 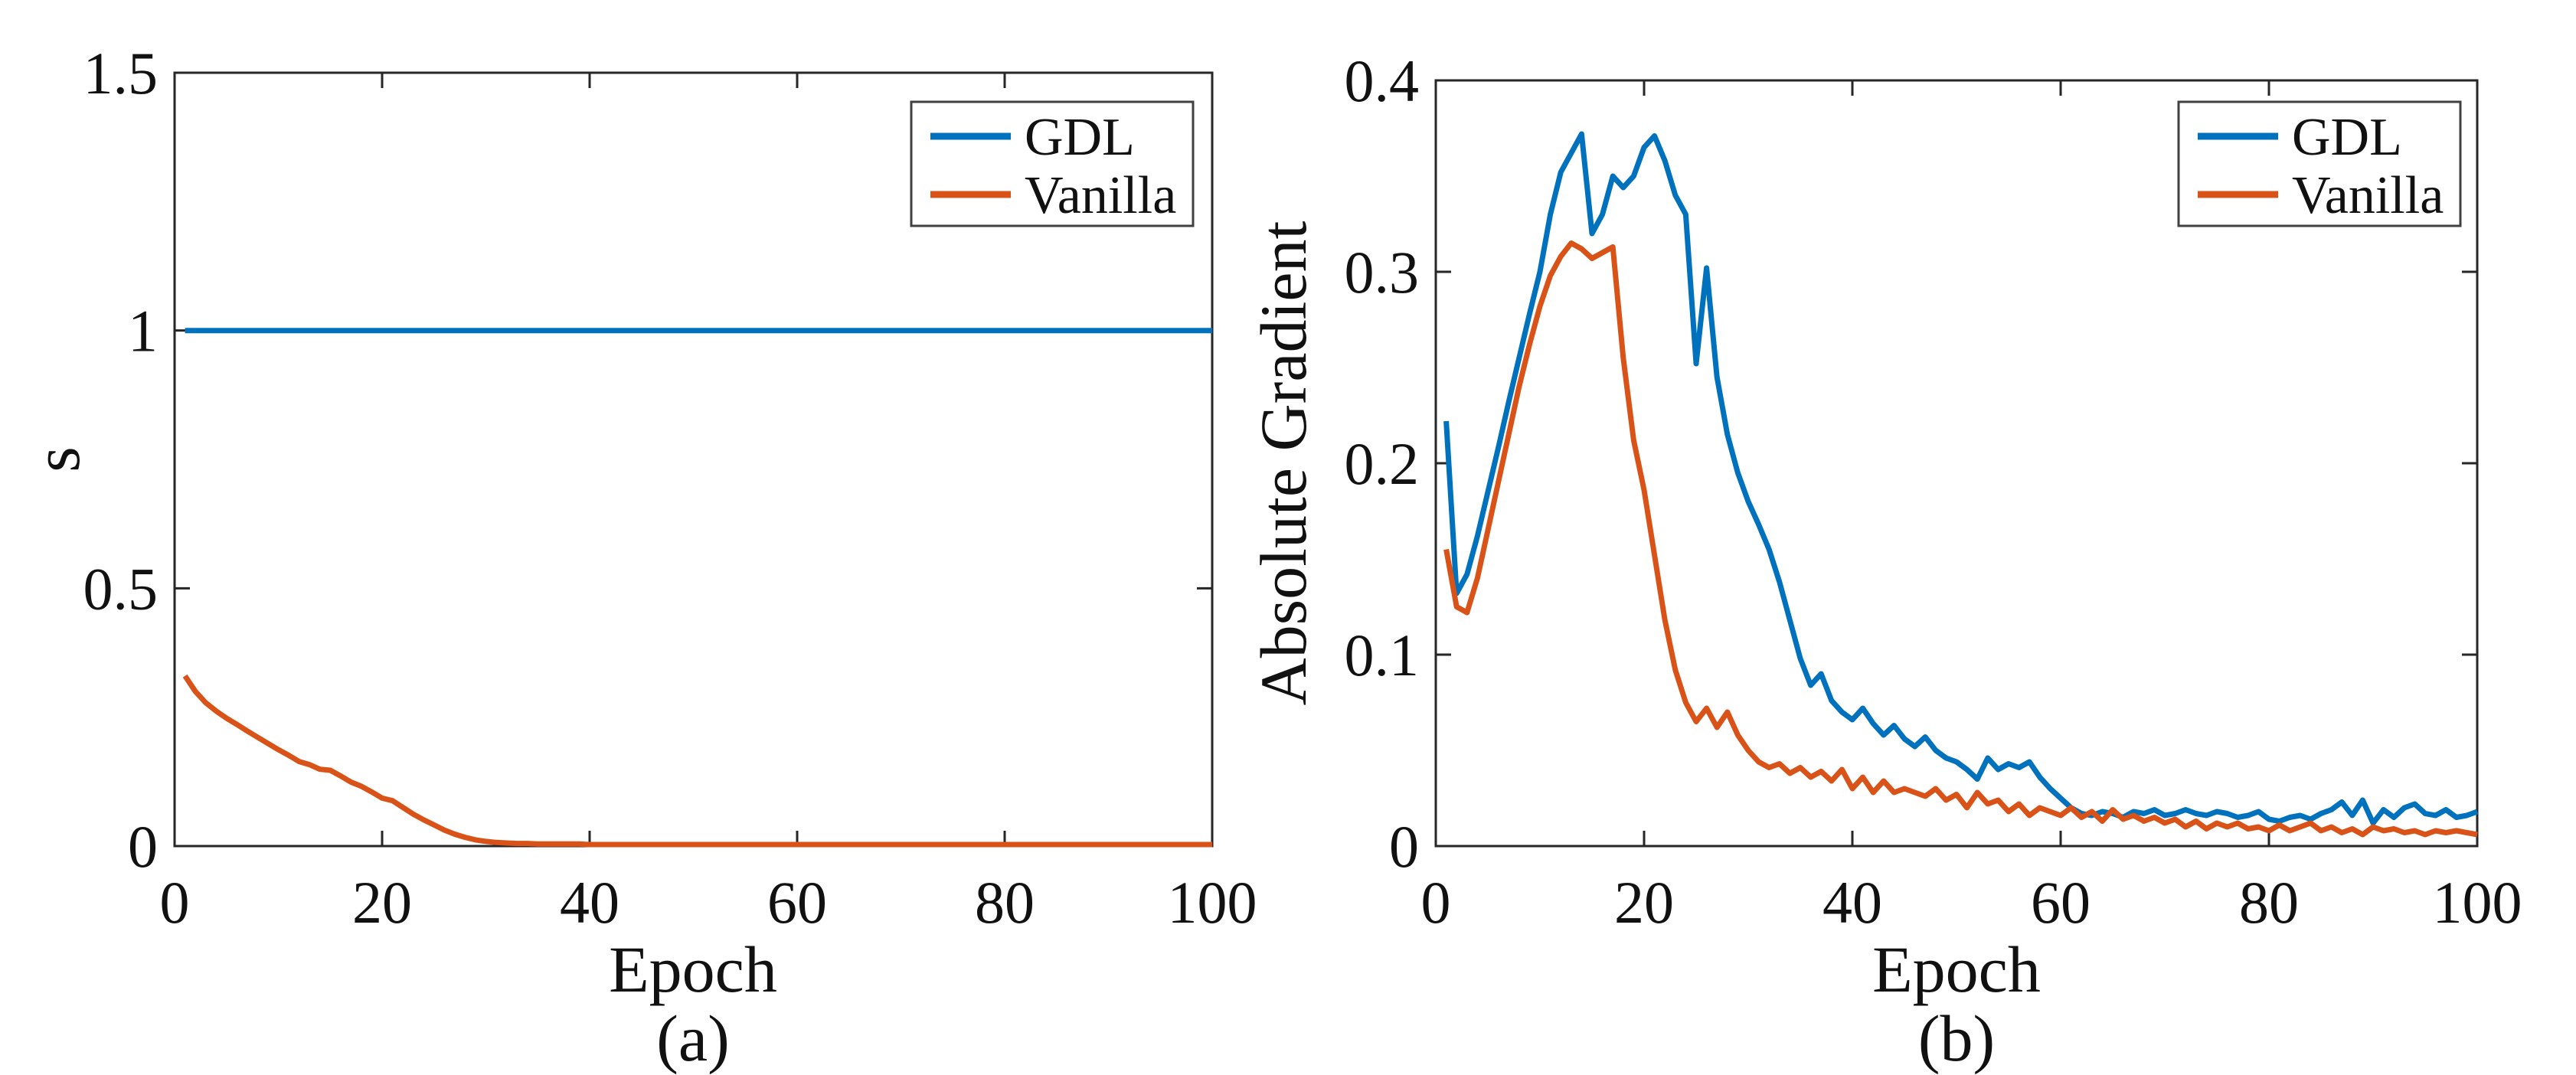 I want to click on panel-b-legend: GDL Vanilla, so click(x=2319, y=163).